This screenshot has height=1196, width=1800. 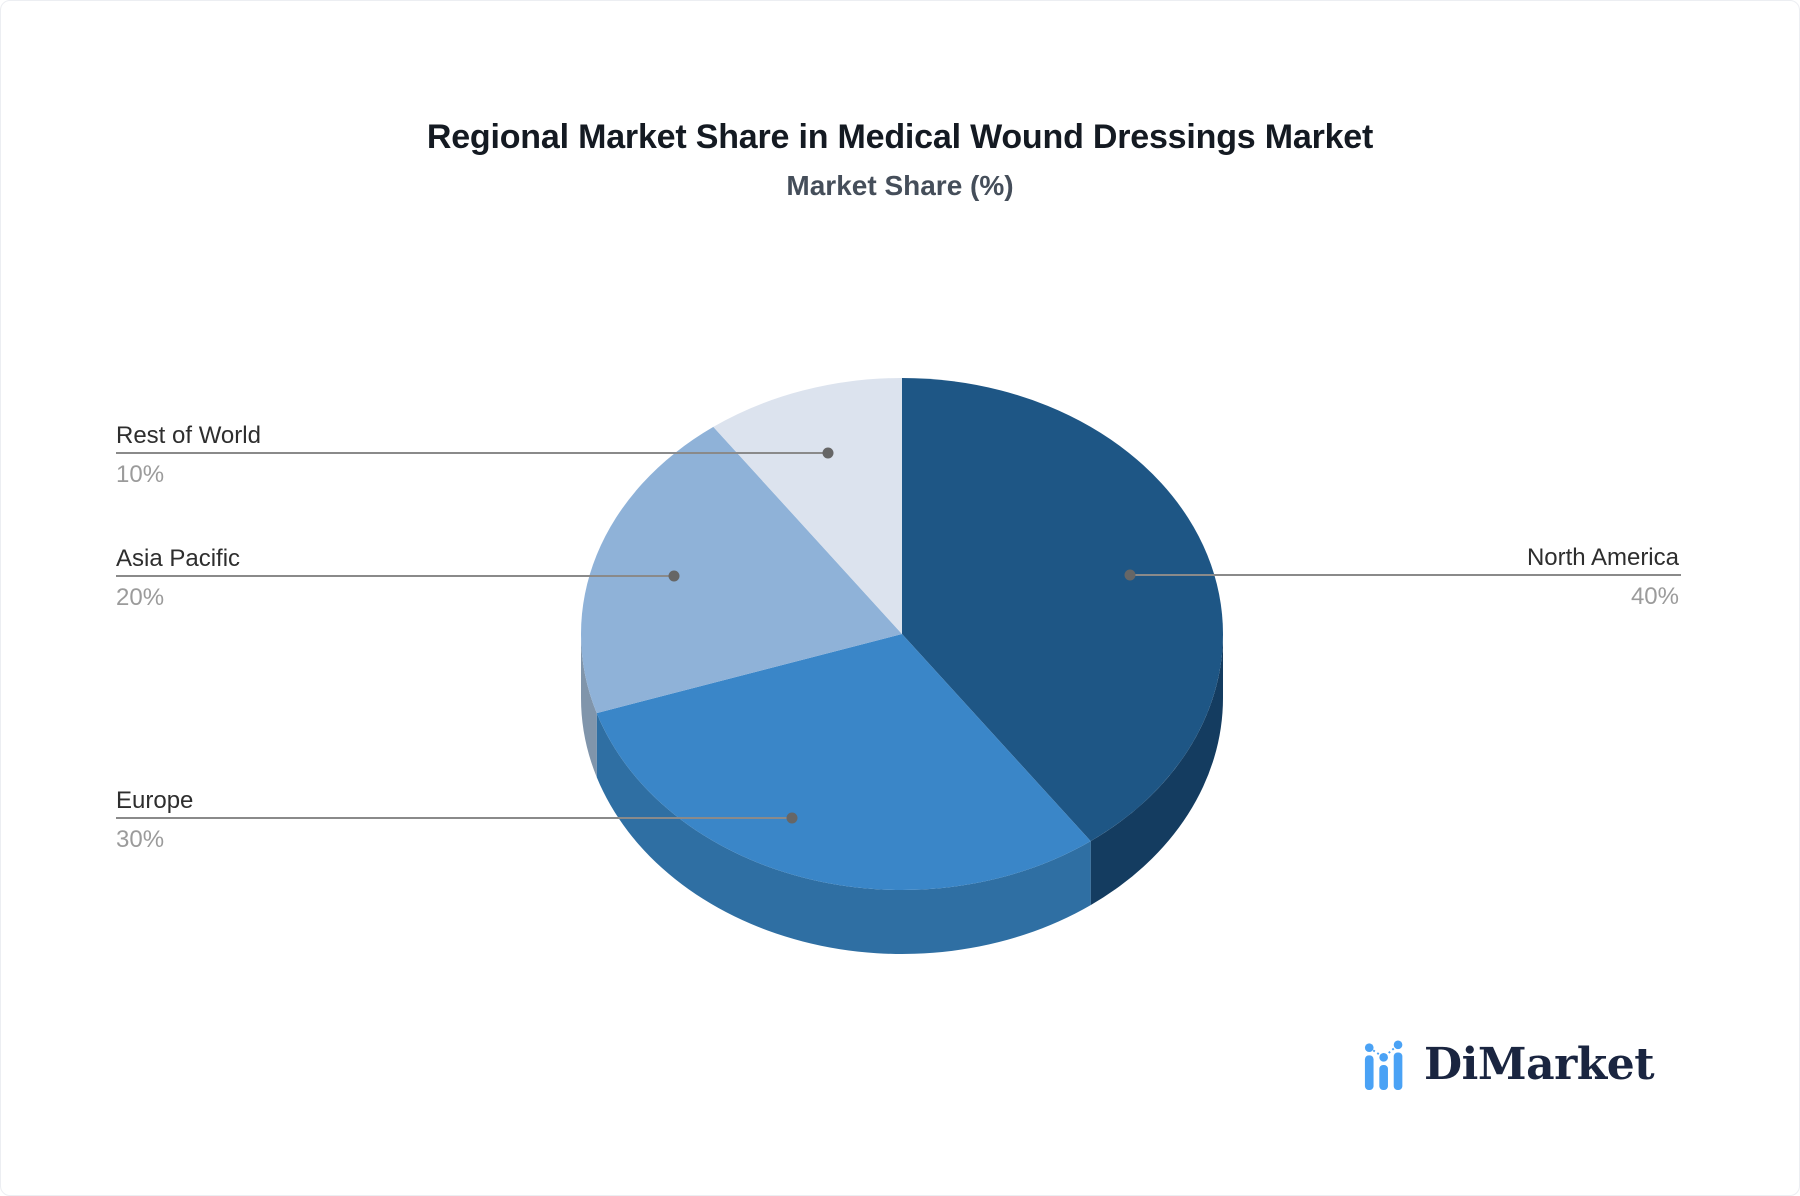 What do you see at coordinates (140, 597) in the screenshot?
I see `callout-value: 20%` at bounding box center [140, 597].